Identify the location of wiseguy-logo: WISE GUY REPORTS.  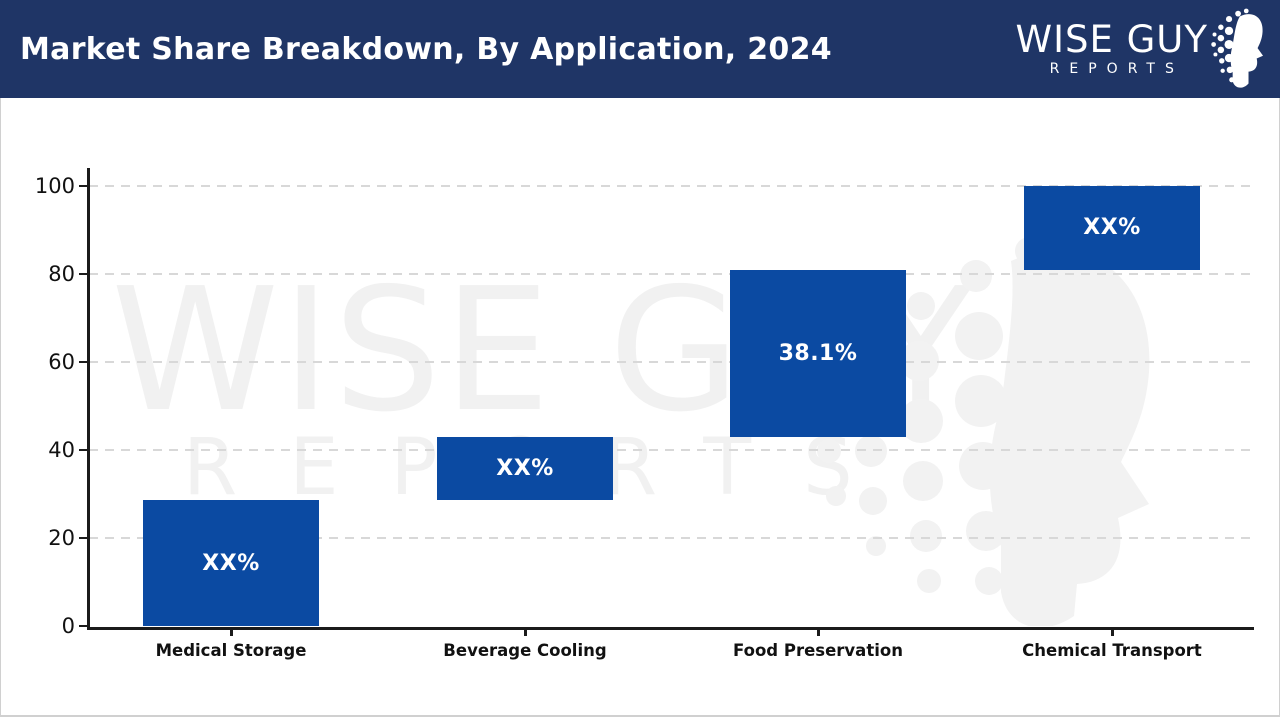
(1142, 49).